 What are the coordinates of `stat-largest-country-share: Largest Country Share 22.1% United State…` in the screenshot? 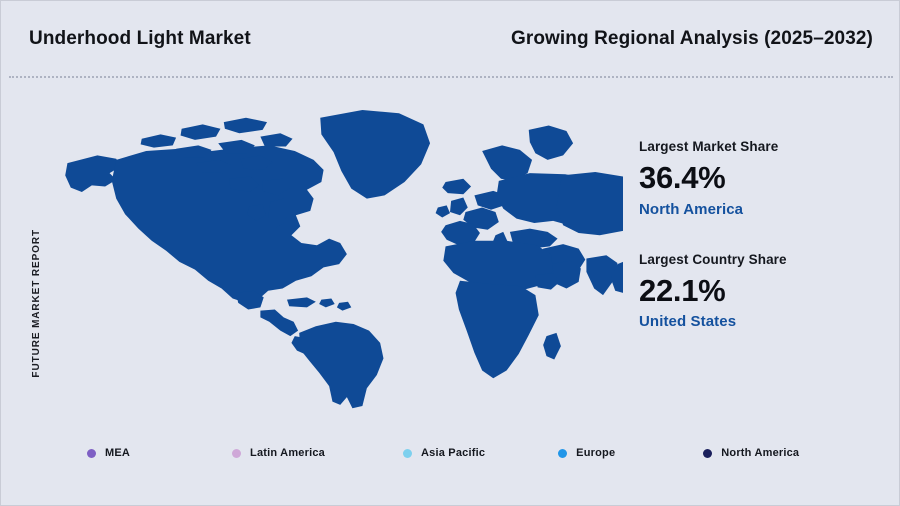 It's located at (764, 291).